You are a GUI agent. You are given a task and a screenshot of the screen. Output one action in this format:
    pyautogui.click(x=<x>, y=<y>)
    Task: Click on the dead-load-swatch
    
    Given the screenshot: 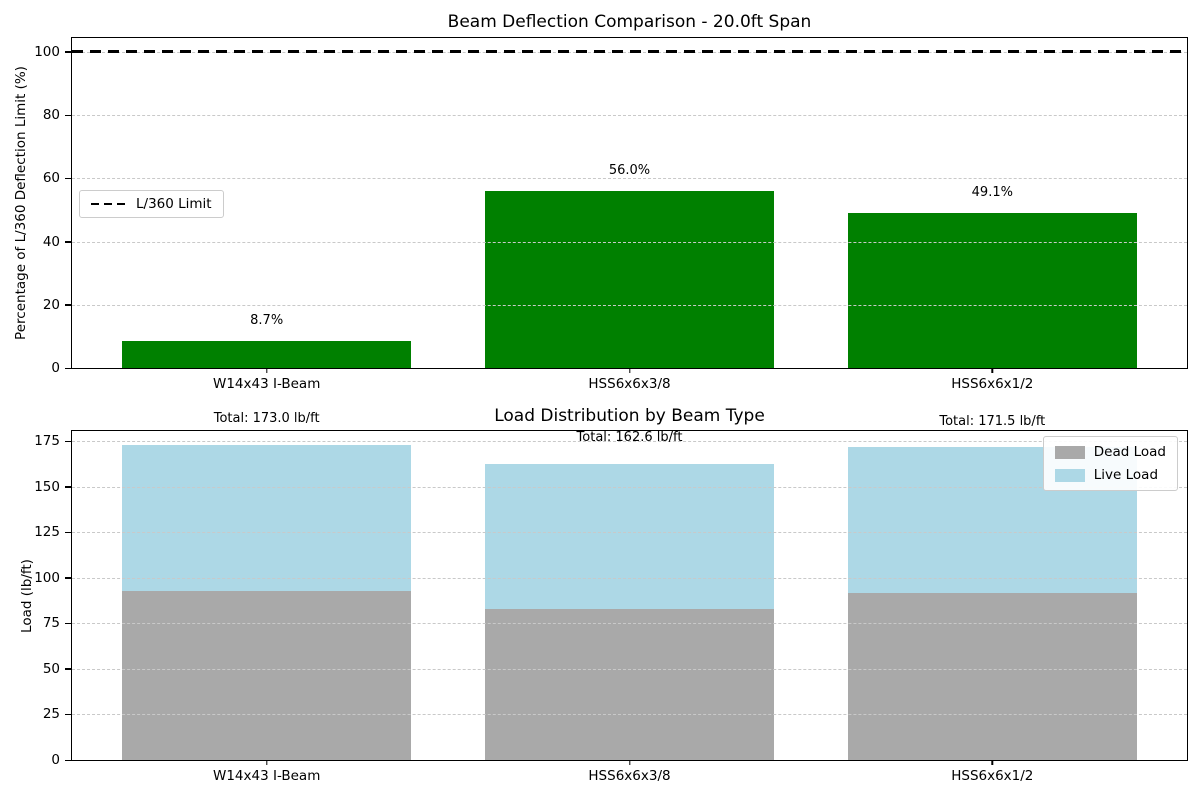 What is the action you would take?
    pyautogui.click(x=1069, y=452)
    